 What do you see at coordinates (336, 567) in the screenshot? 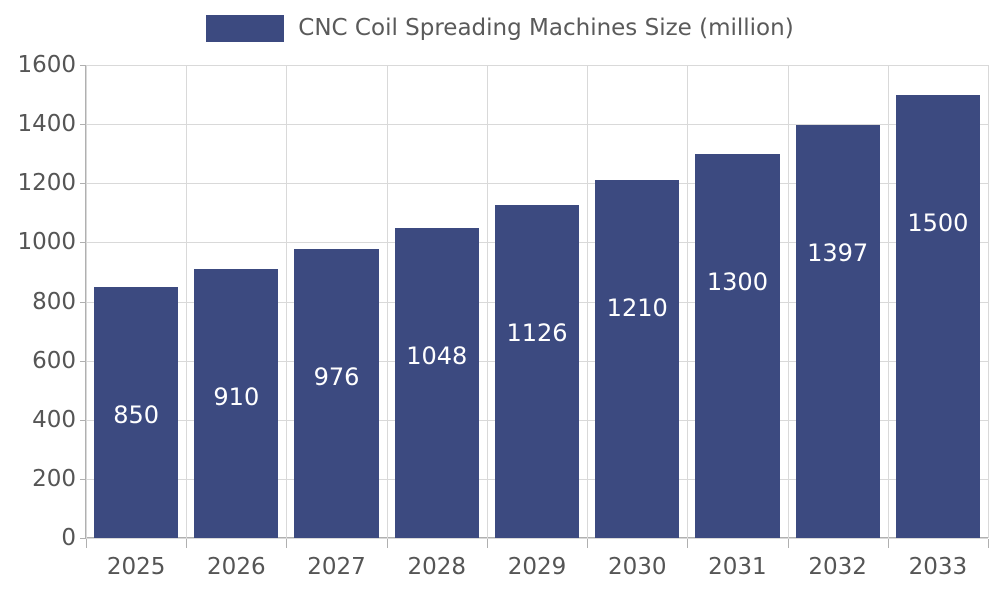
I see `x-axis-tick-label: 2027` at bounding box center [336, 567].